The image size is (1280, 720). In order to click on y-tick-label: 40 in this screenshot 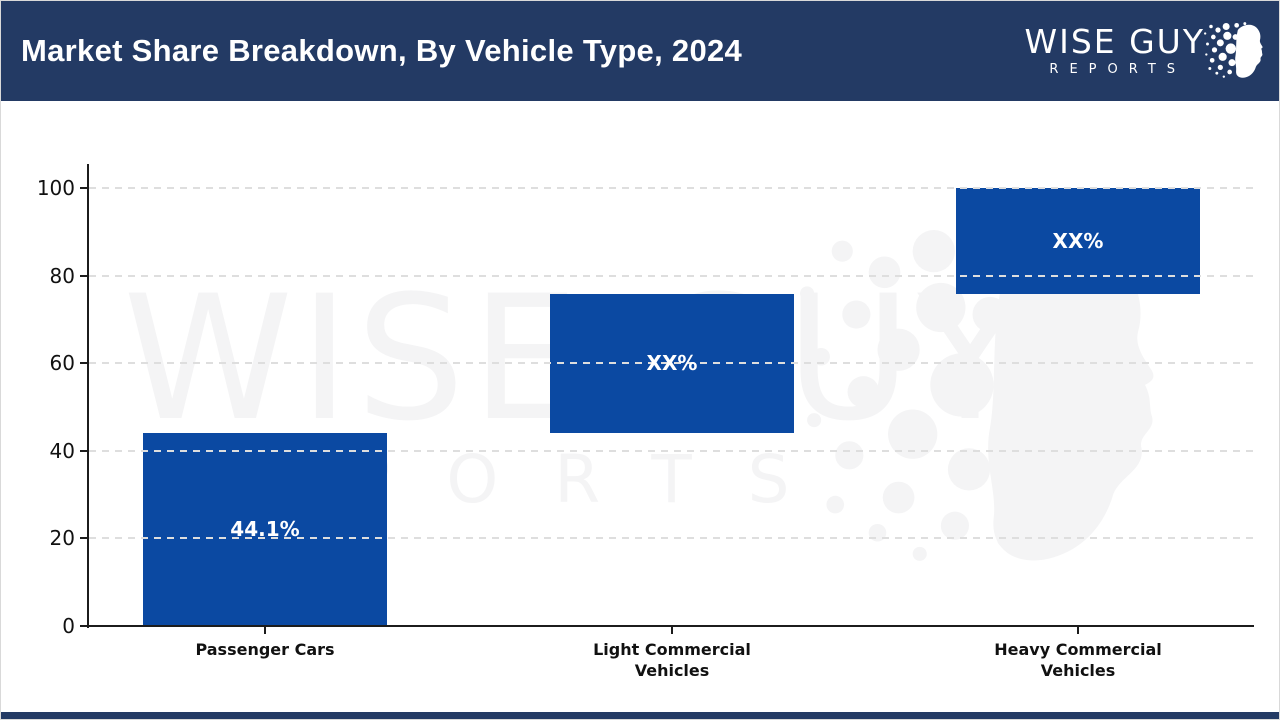, I will do `click(62, 450)`.